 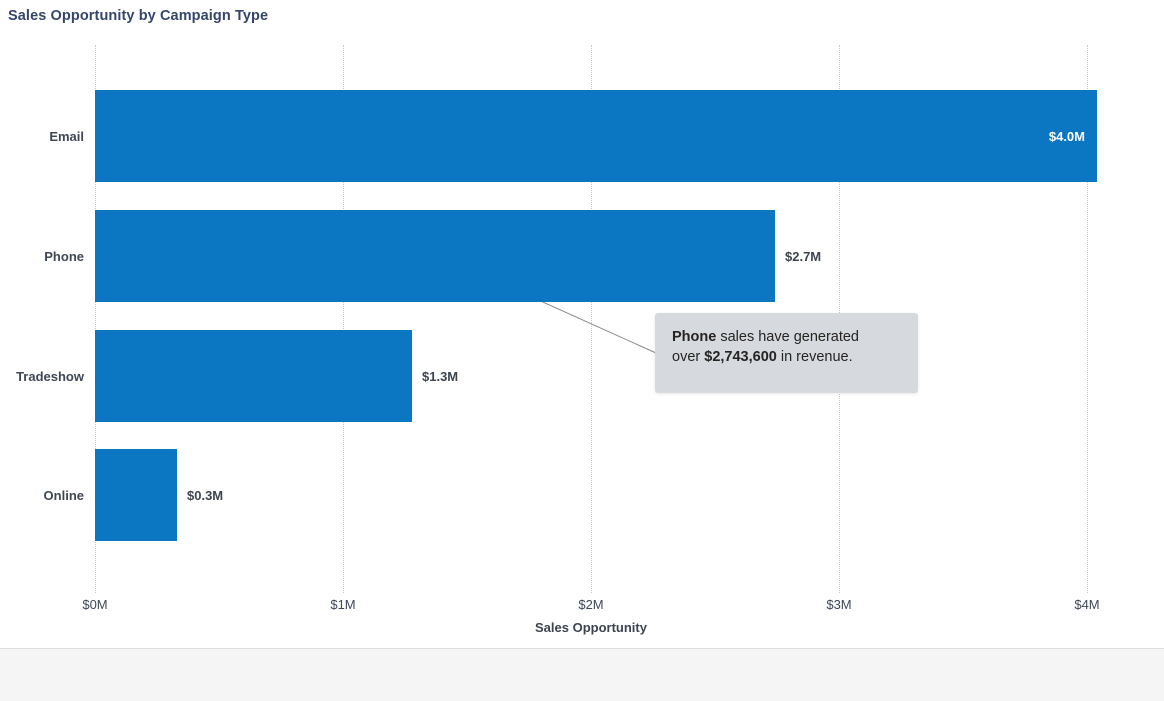 What do you see at coordinates (136, 495) in the screenshot?
I see `bar-online` at bounding box center [136, 495].